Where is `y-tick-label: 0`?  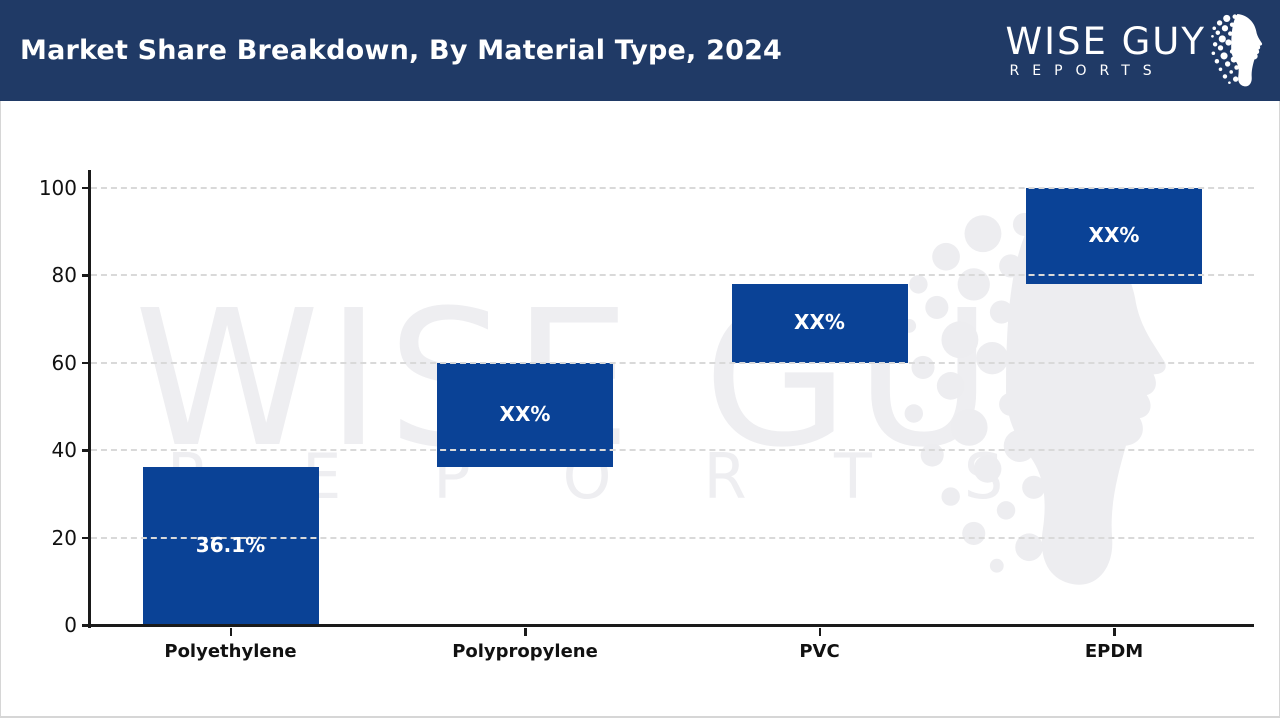
y-tick-label: 0 is located at coordinates (70, 625).